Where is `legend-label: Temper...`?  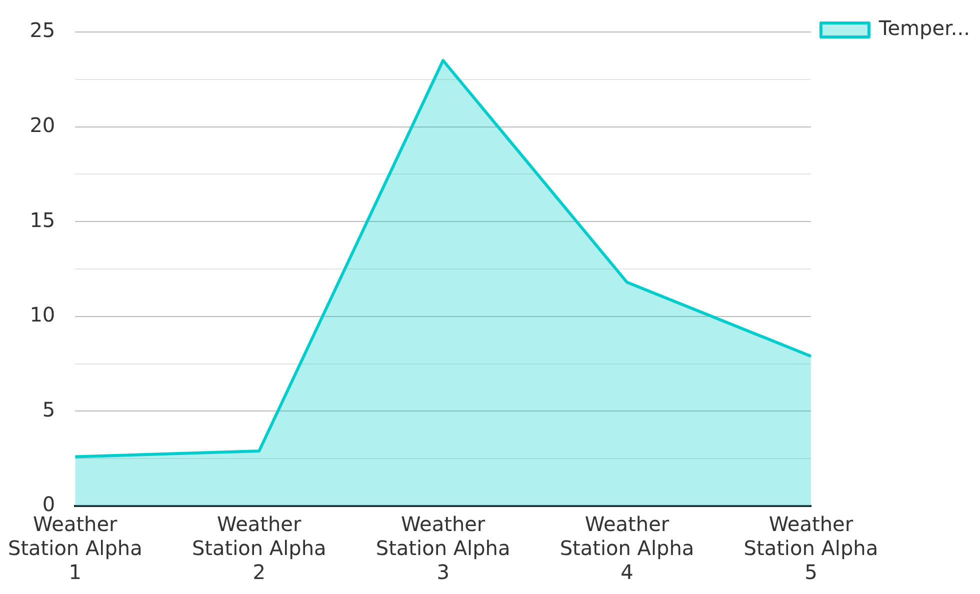 legend-label: Temper... is located at coordinates (924, 28).